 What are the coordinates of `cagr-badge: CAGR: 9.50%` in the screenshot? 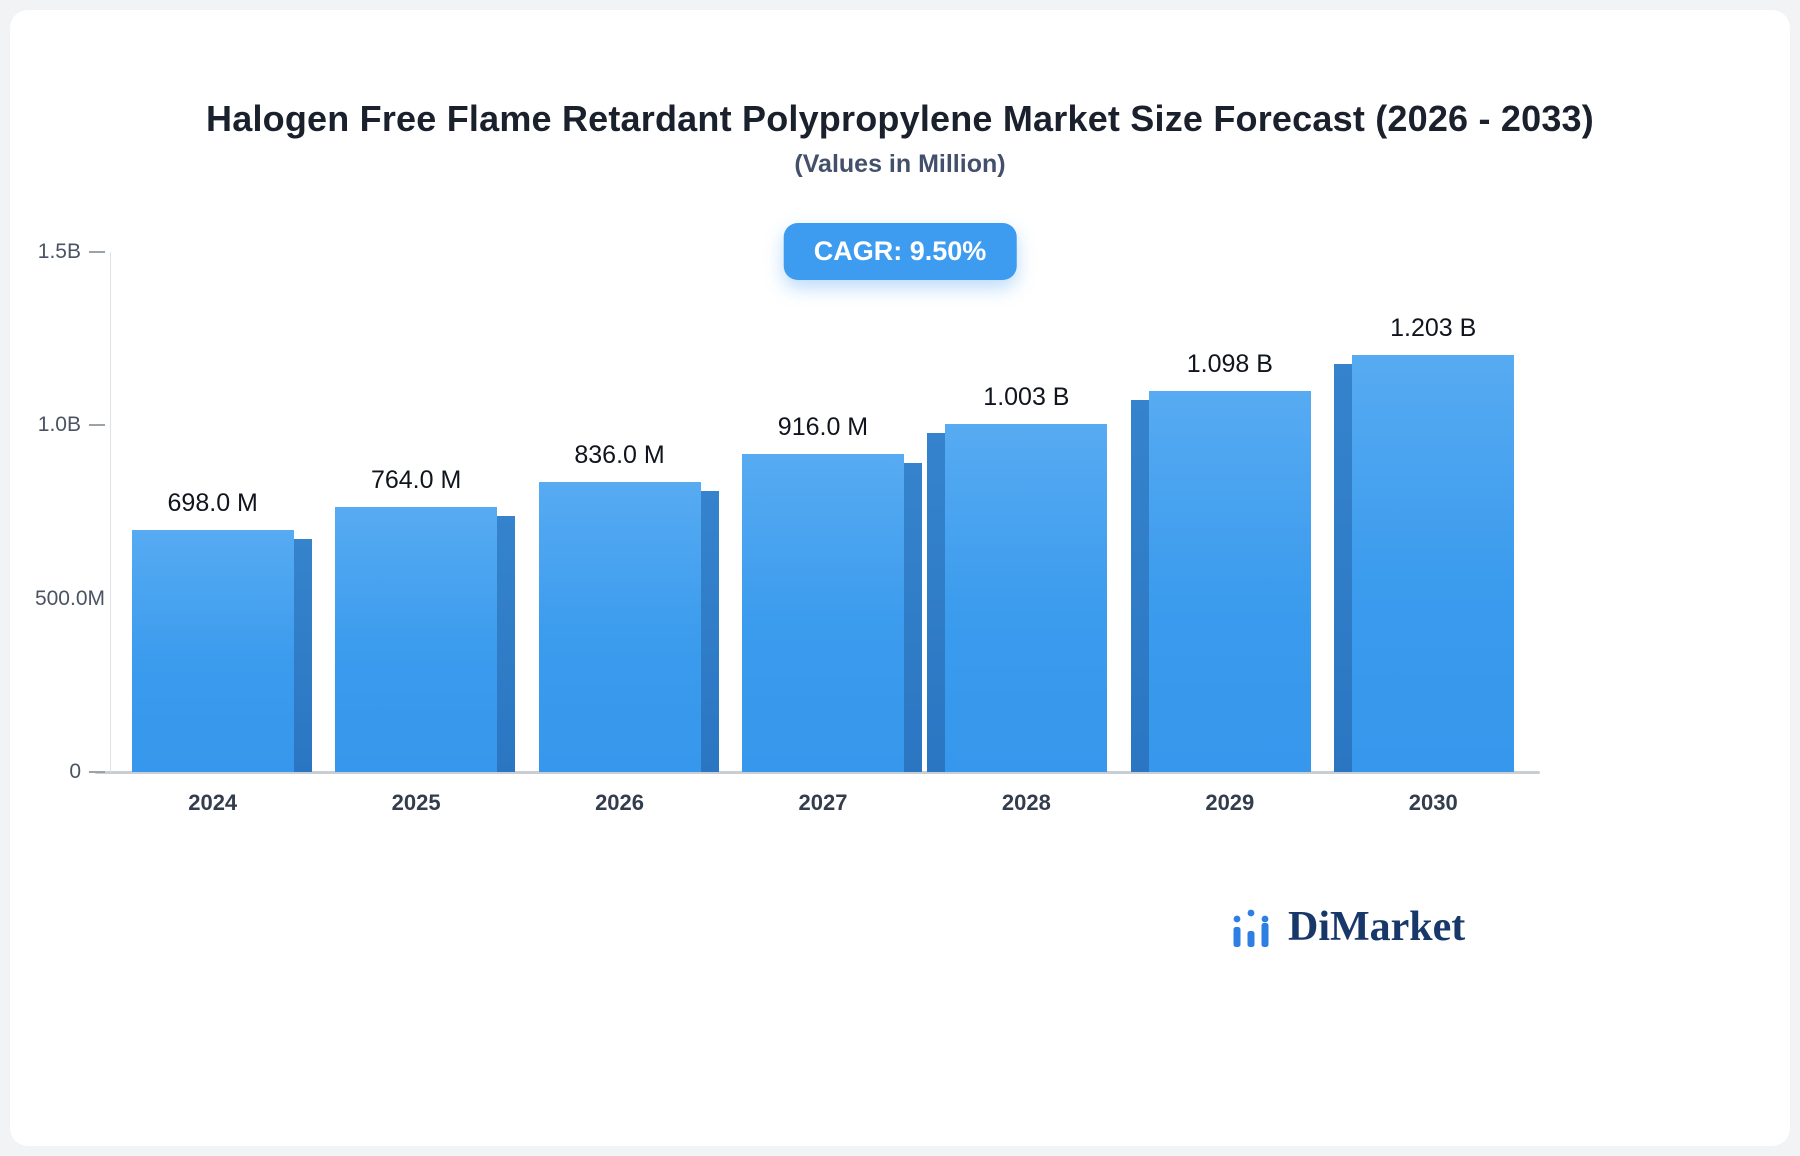 It's located at (900, 251).